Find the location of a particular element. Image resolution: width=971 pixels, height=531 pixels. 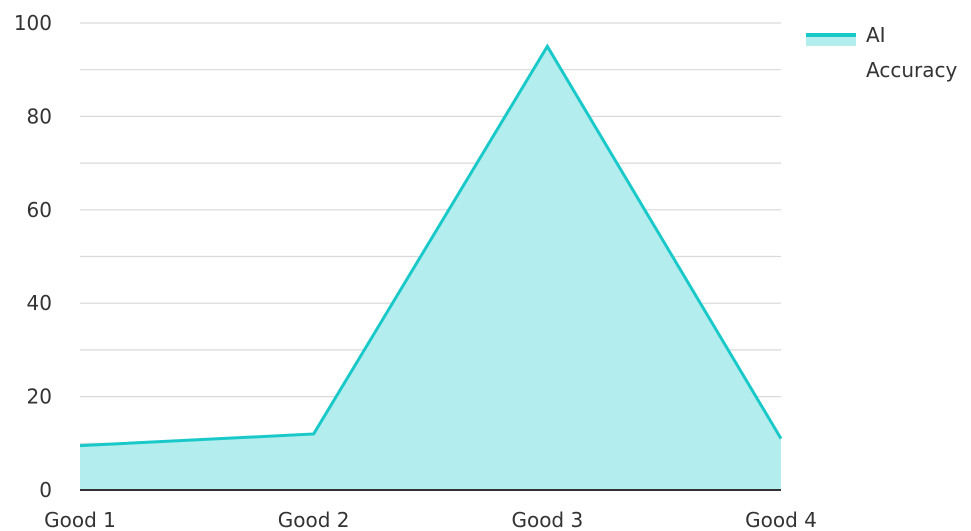

legend-label: AI Accuracy is located at coordinates (911, 52).